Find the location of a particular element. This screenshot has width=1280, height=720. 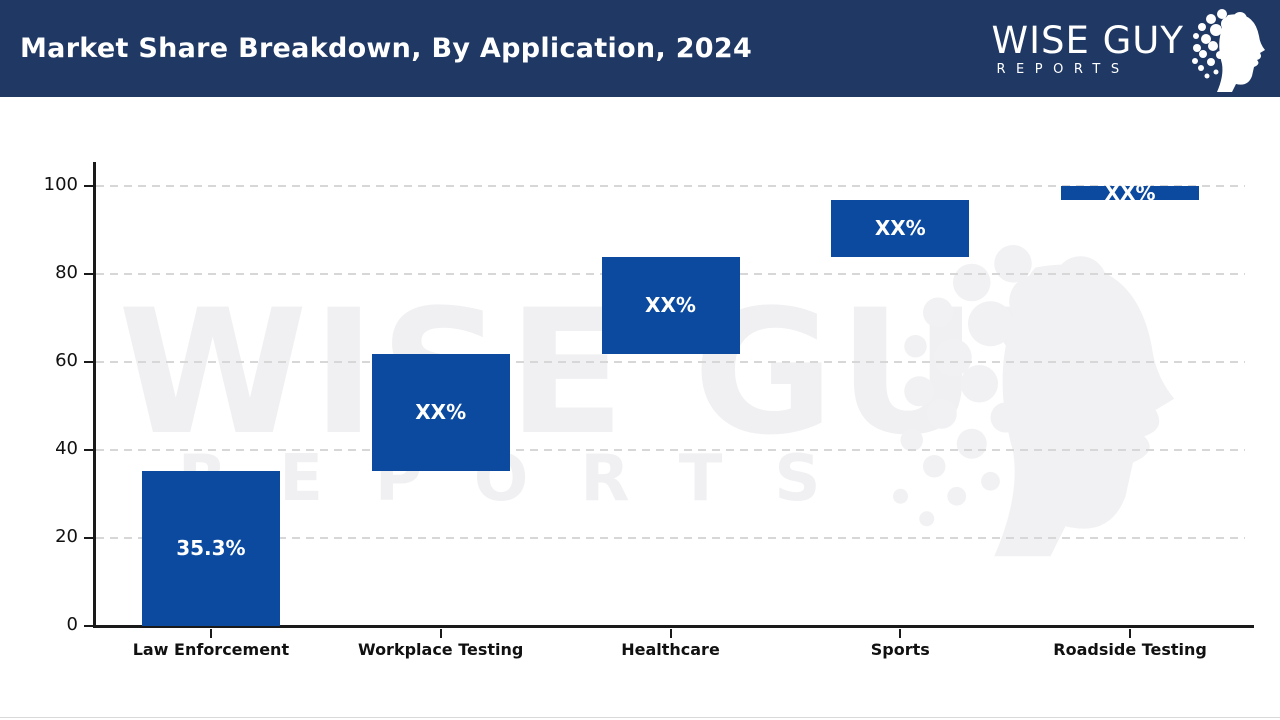

x-tick-workplace-testing is located at coordinates (440, 633).